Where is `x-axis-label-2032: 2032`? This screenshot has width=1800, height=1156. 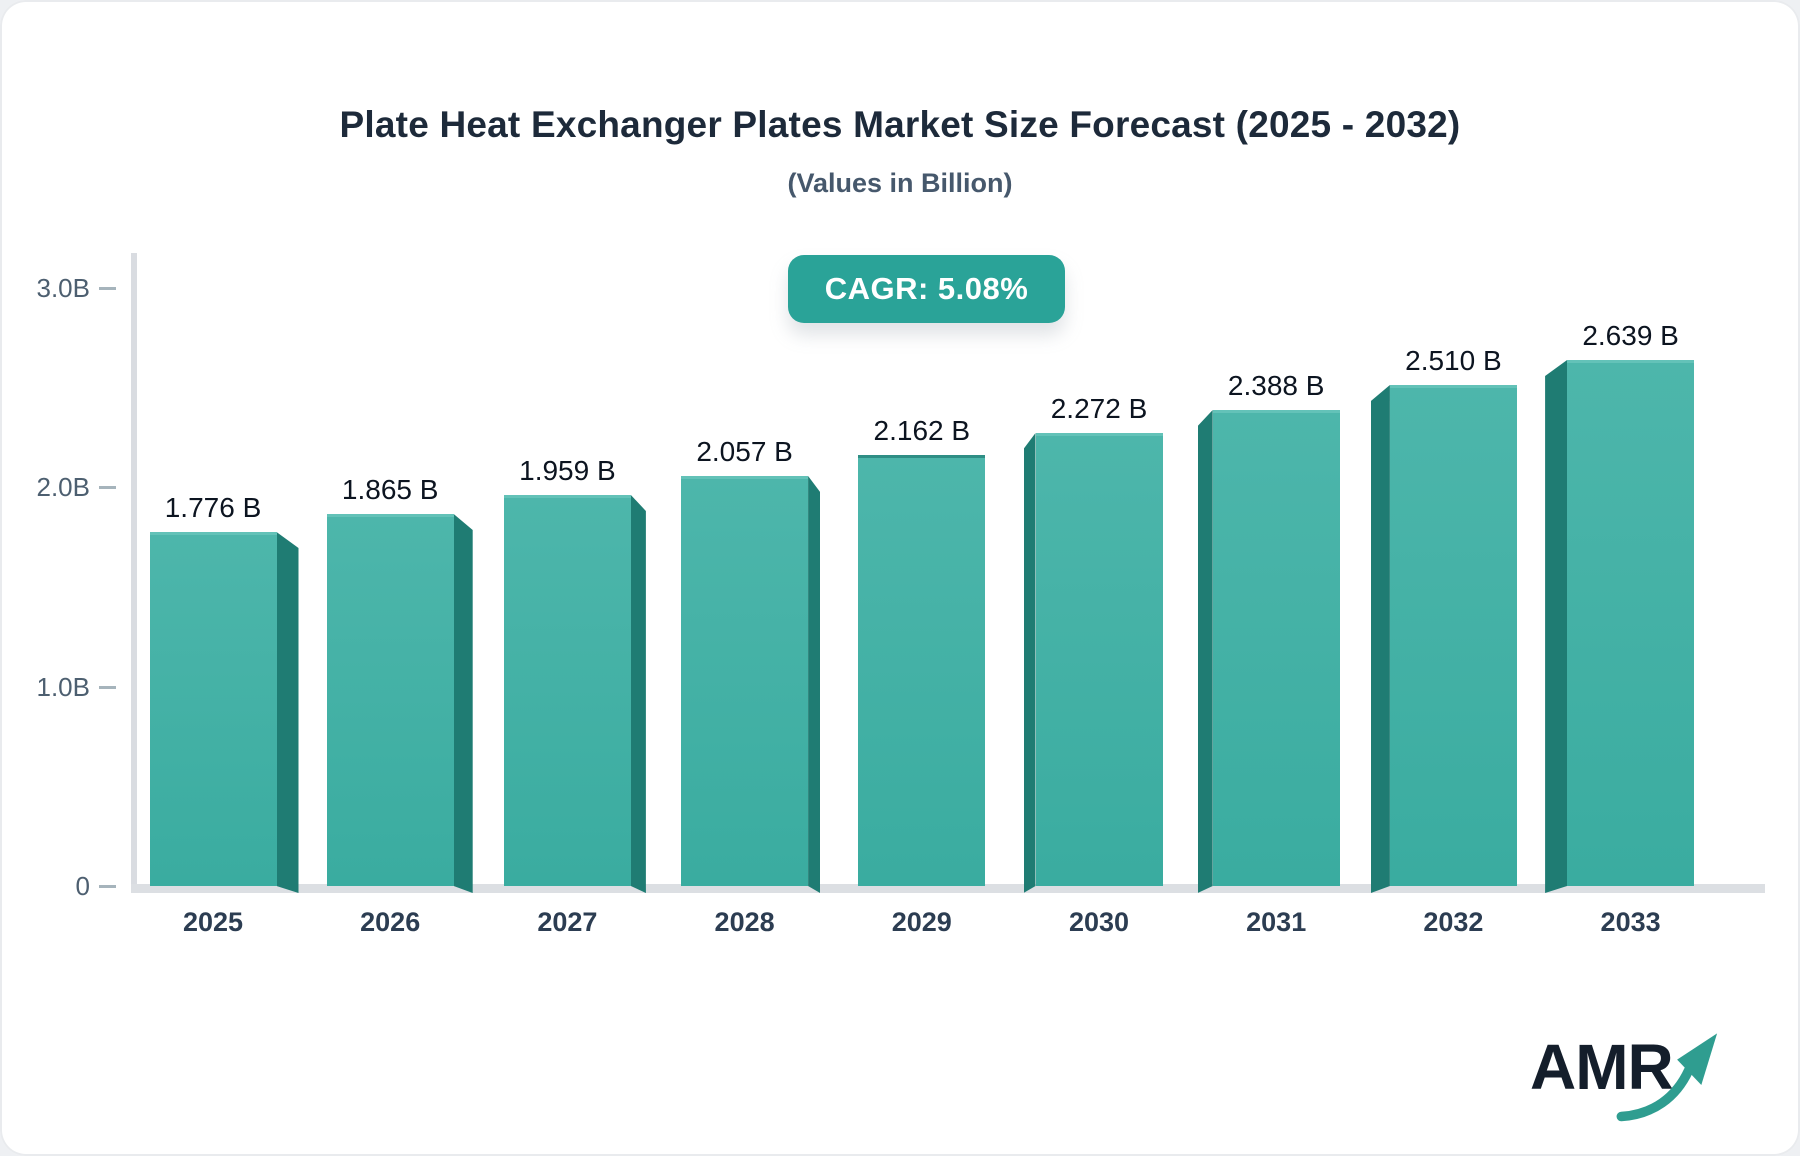 x-axis-label-2032: 2032 is located at coordinates (1453, 922).